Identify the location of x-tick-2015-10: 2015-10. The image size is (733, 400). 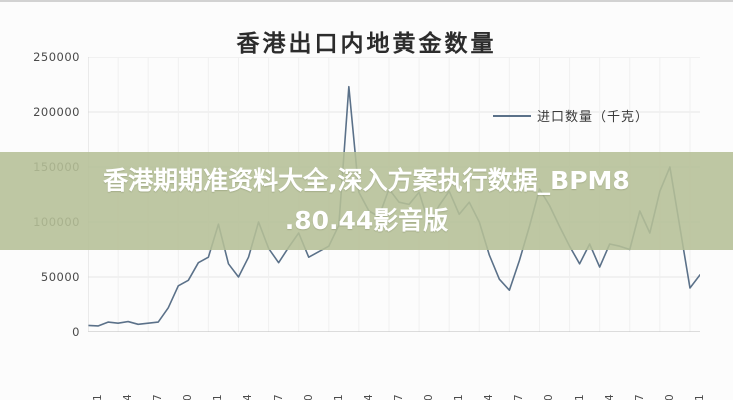
(670, 397).